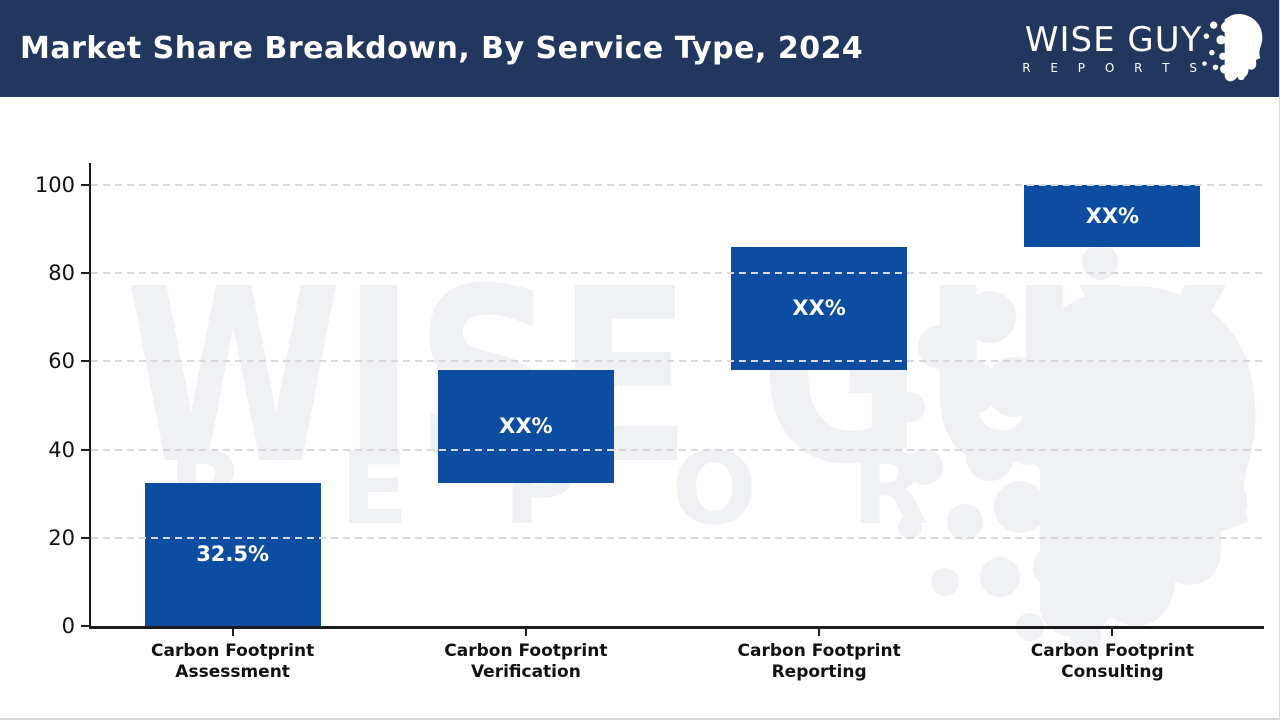 The image size is (1280, 720). I want to click on x-category-label: Carbon Footprint Reporting, so click(819, 662).